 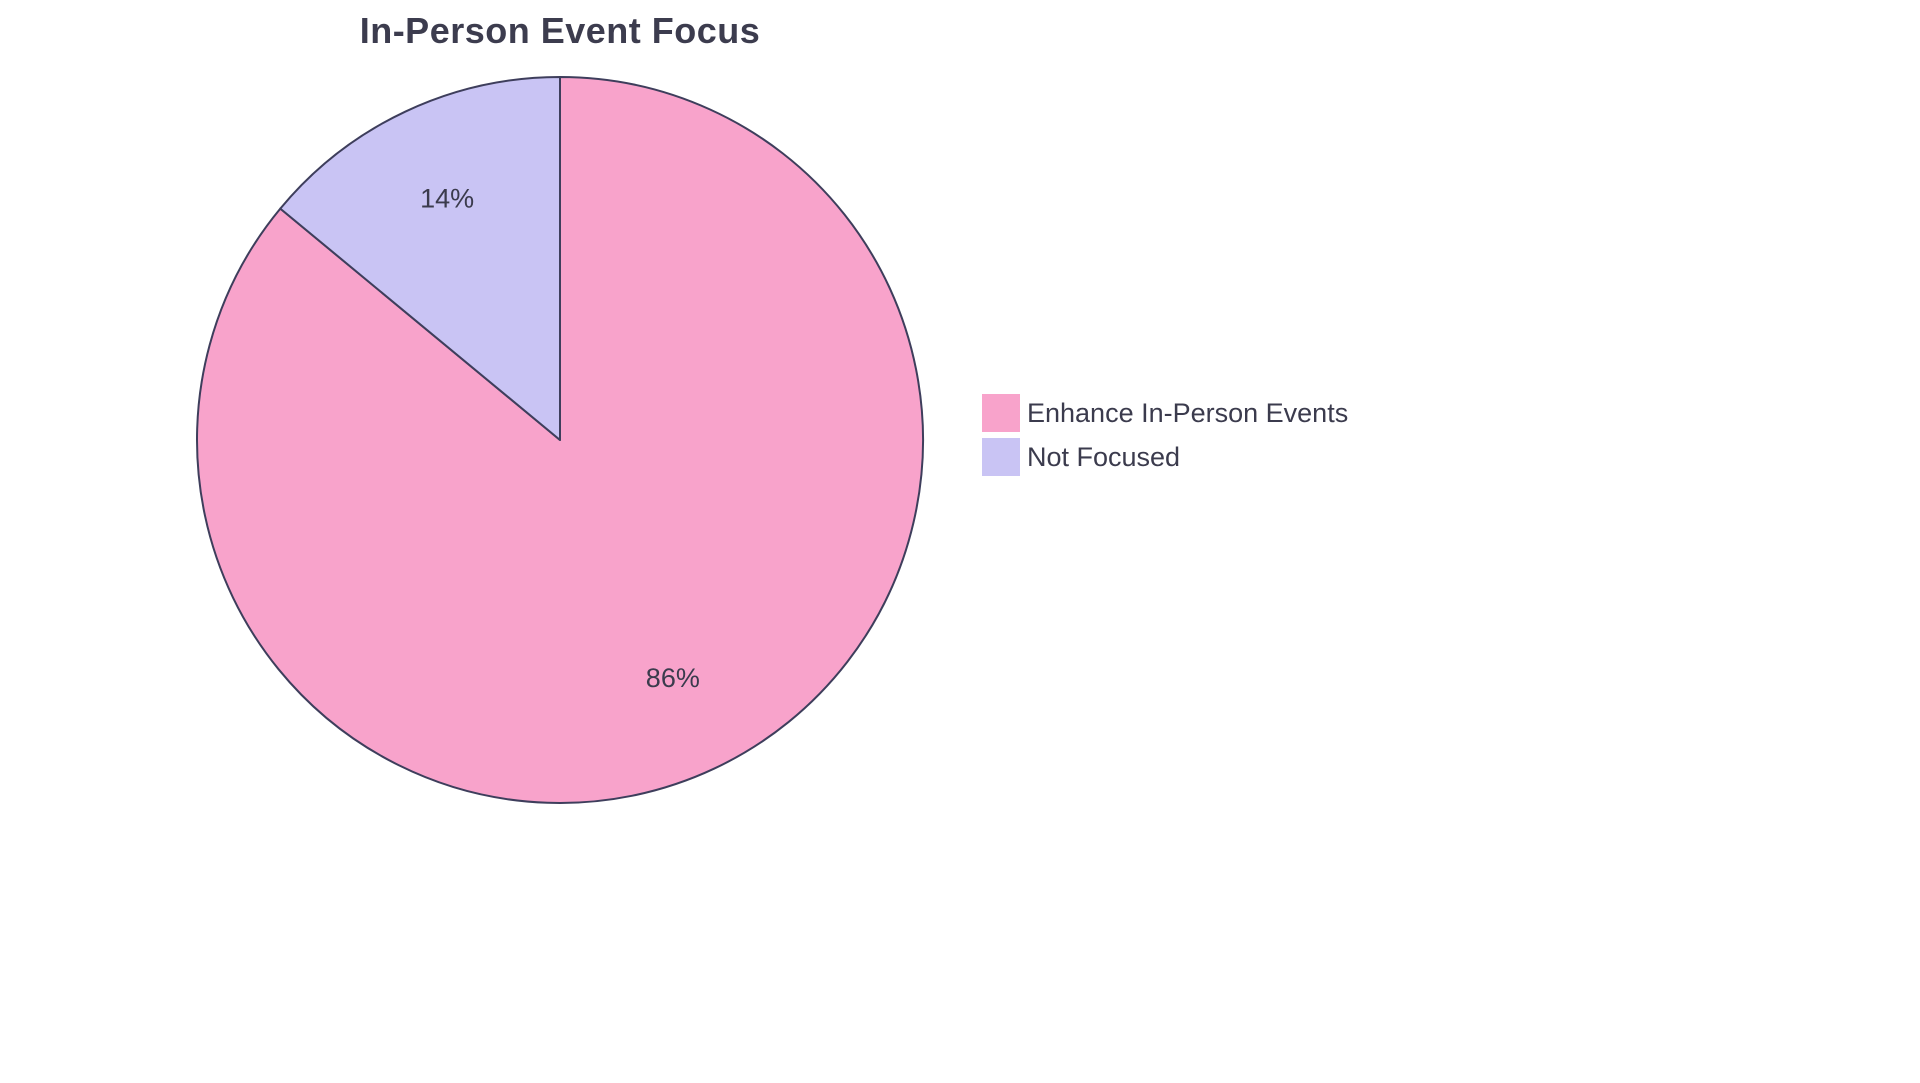 I want to click on slice-percent-label-0: 86%, so click(x=673, y=678).